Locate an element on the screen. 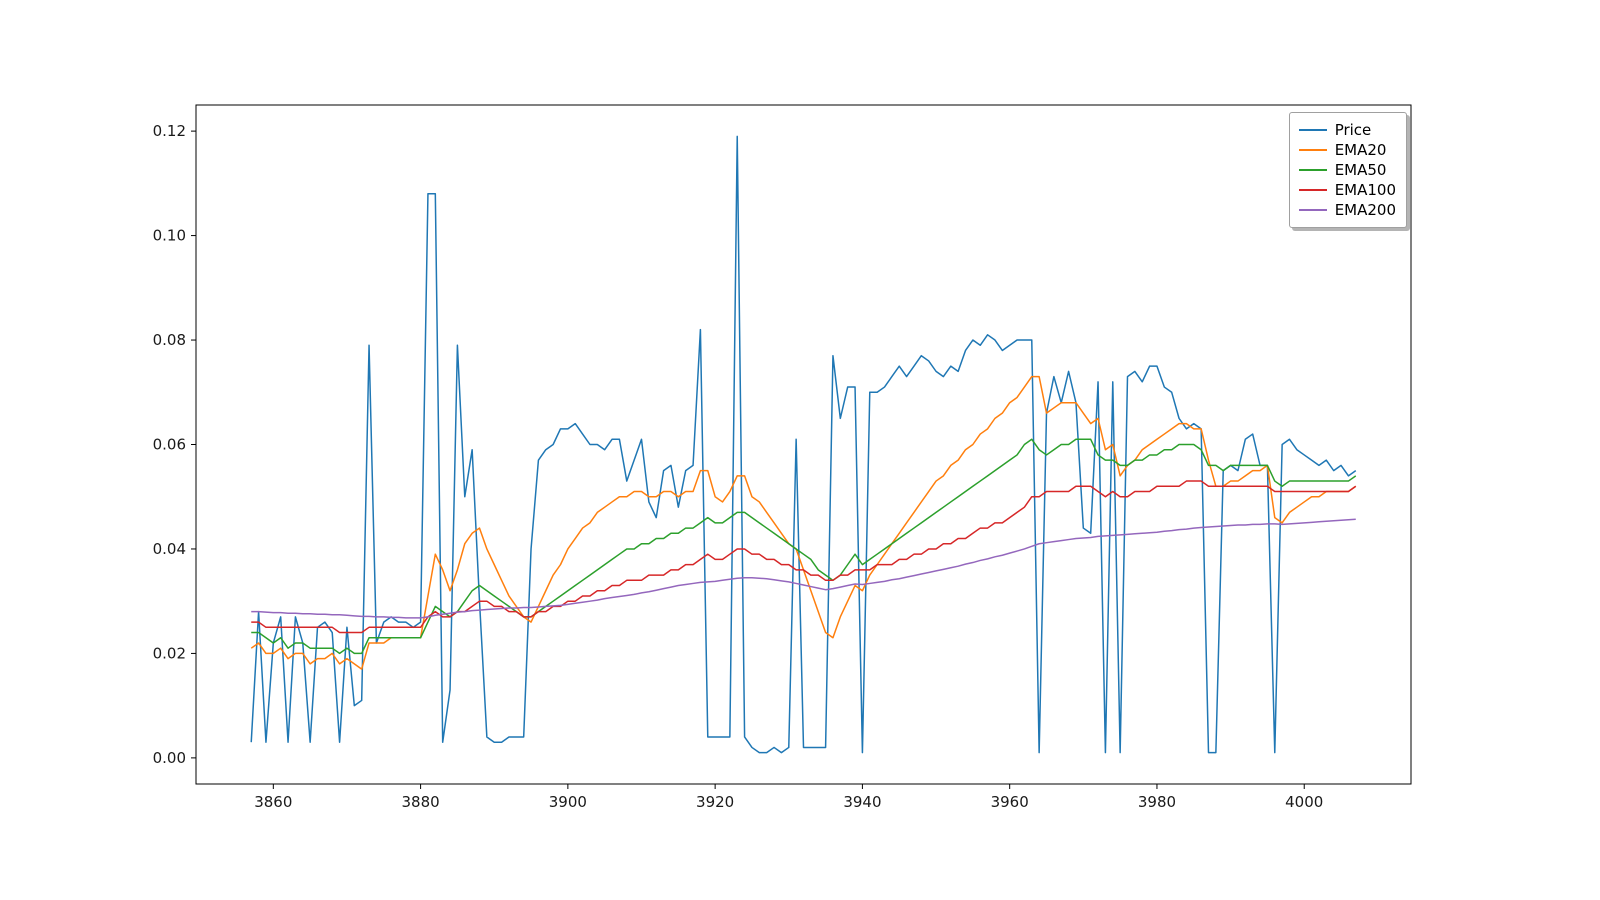 The height and width of the screenshot is (900, 1600). legend-label-price: Price is located at coordinates (1353, 130).